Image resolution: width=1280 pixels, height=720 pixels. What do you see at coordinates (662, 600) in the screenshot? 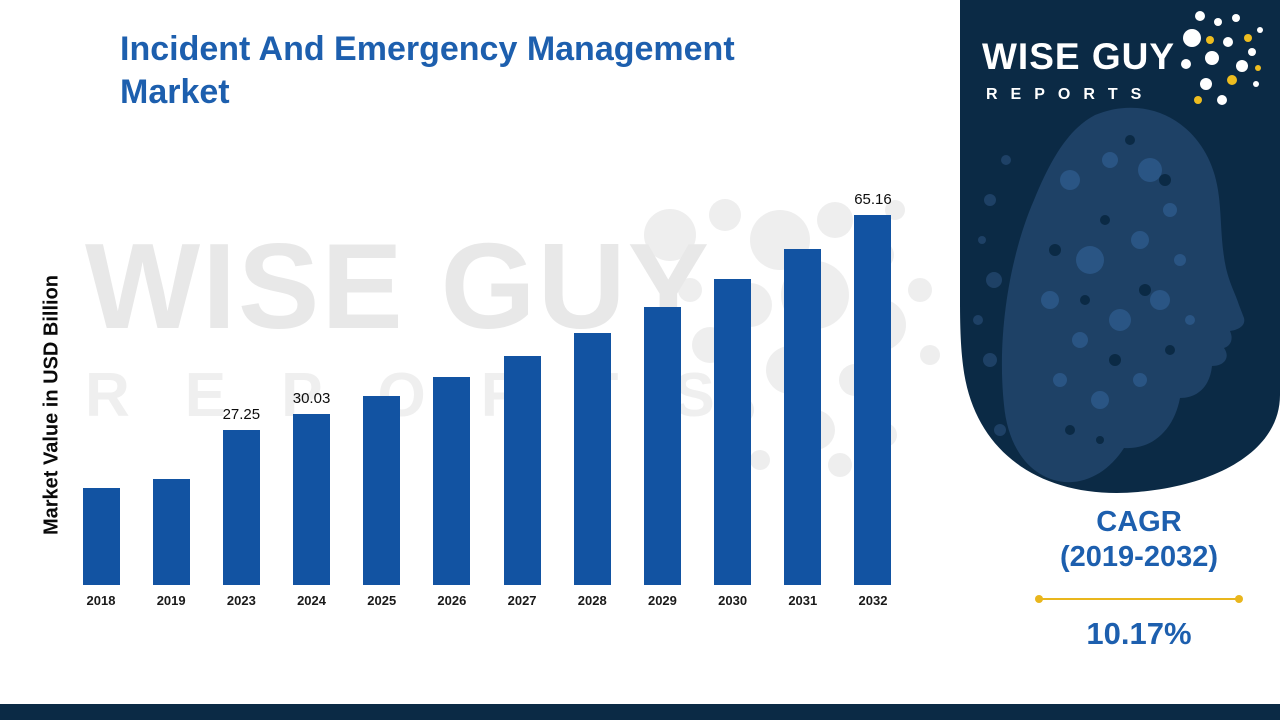
I see `x-tick-2029: 2029` at bounding box center [662, 600].